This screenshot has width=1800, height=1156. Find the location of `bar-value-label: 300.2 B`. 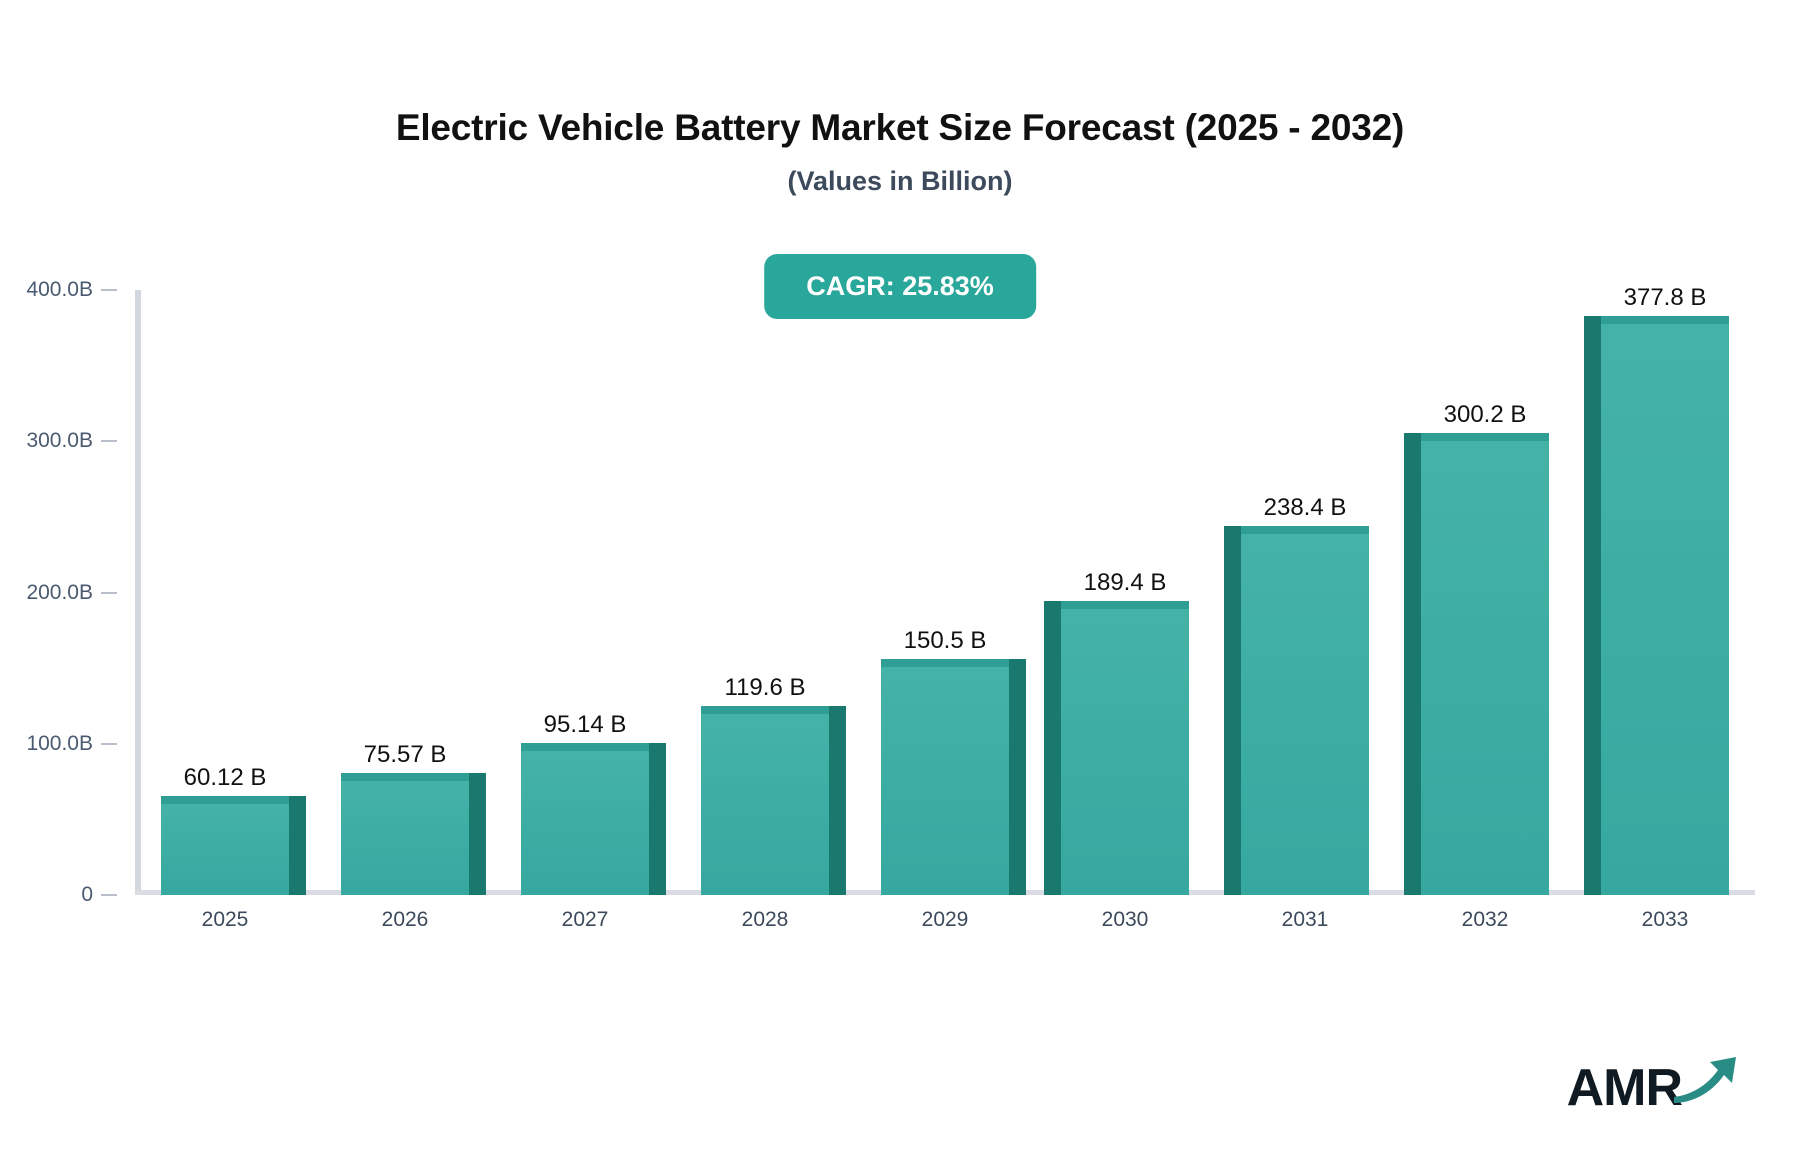

bar-value-label: 300.2 B is located at coordinates (1485, 414).